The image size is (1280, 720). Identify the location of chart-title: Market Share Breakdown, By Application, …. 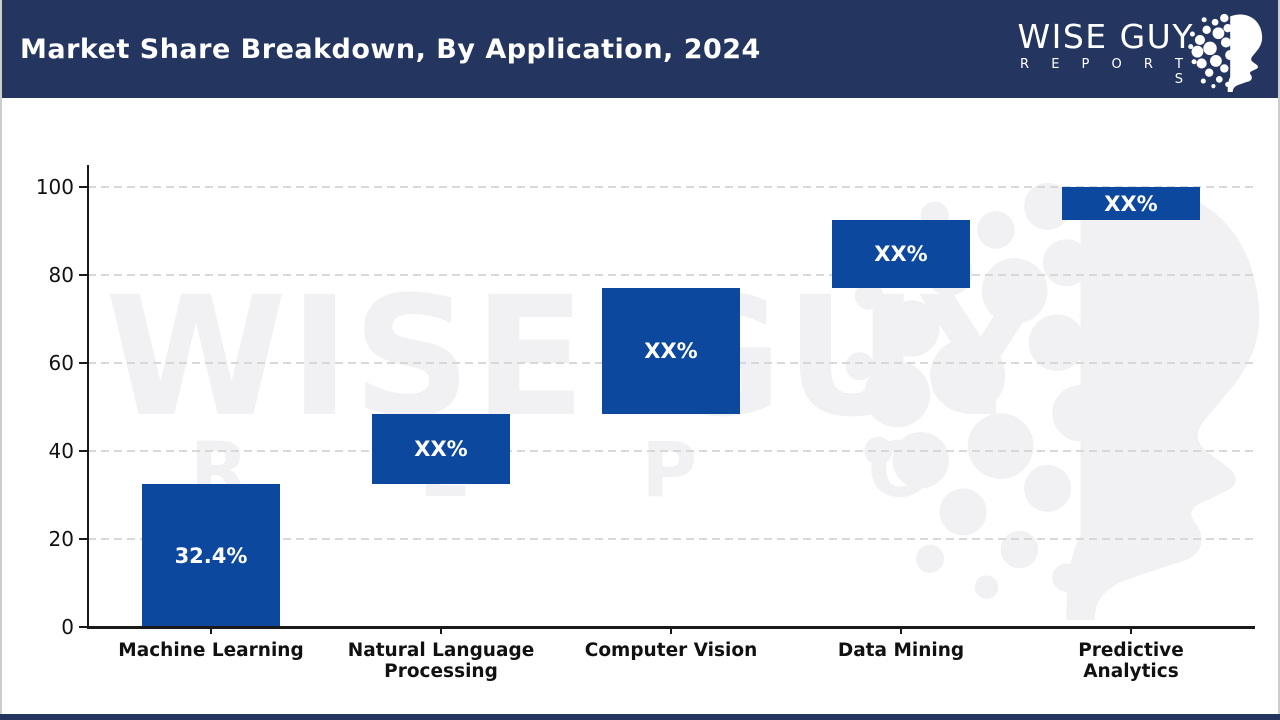
(390, 49).